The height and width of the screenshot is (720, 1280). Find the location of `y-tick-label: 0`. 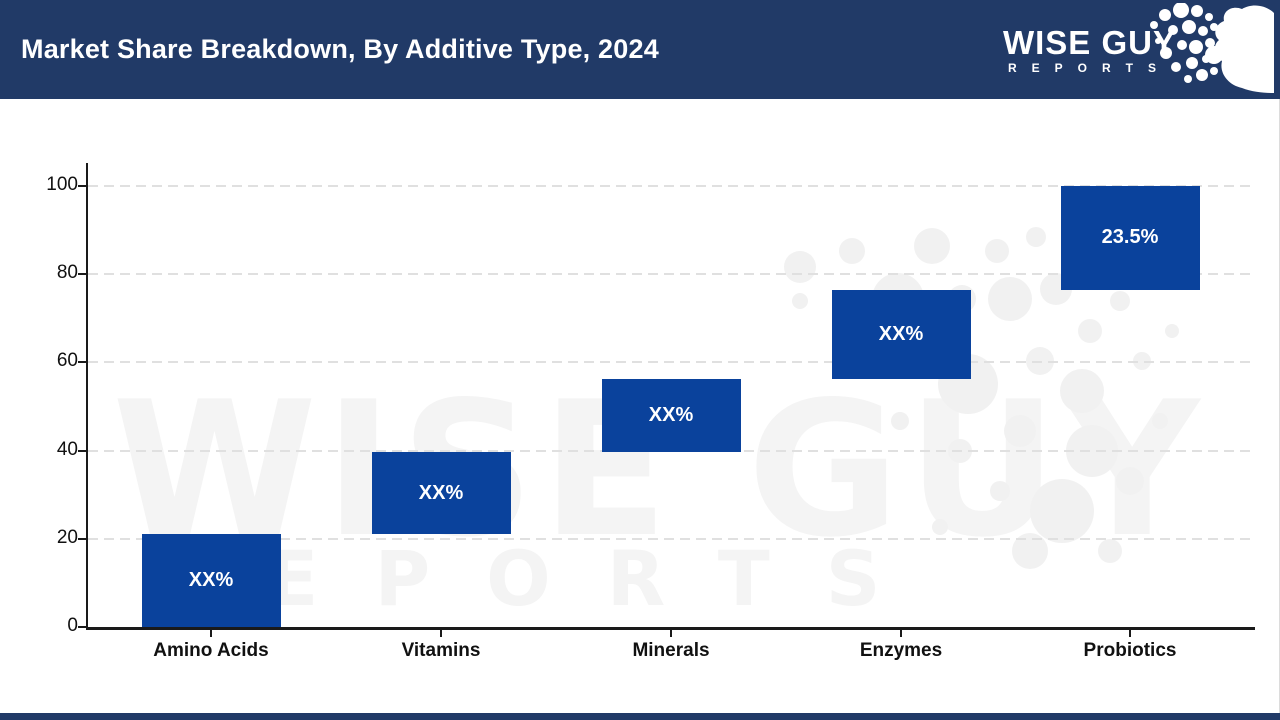

y-tick-label: 0 is located at coordinates (72, 625).